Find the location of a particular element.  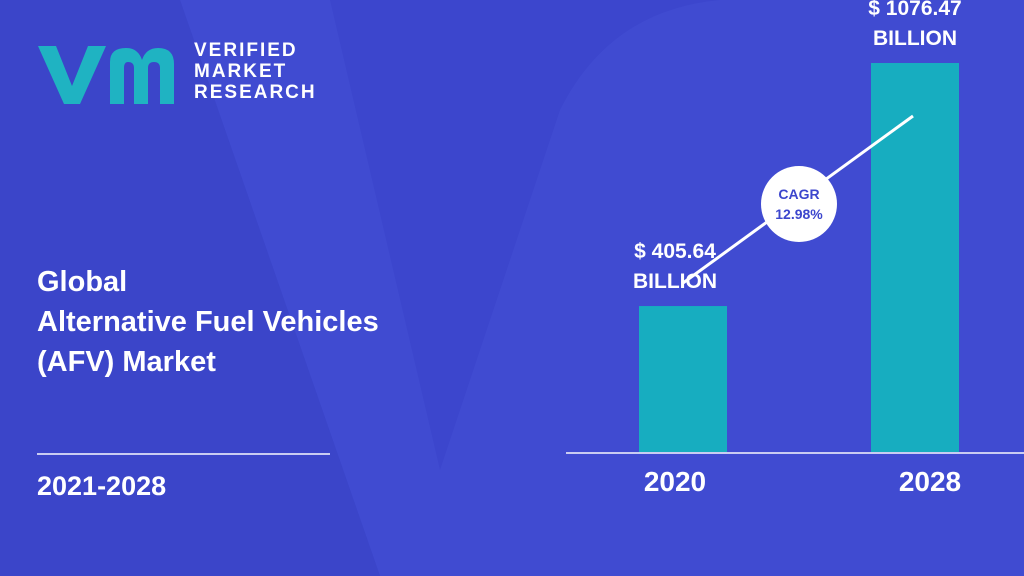

category-label-2028: 2028 is located at coordinates (930, 481).